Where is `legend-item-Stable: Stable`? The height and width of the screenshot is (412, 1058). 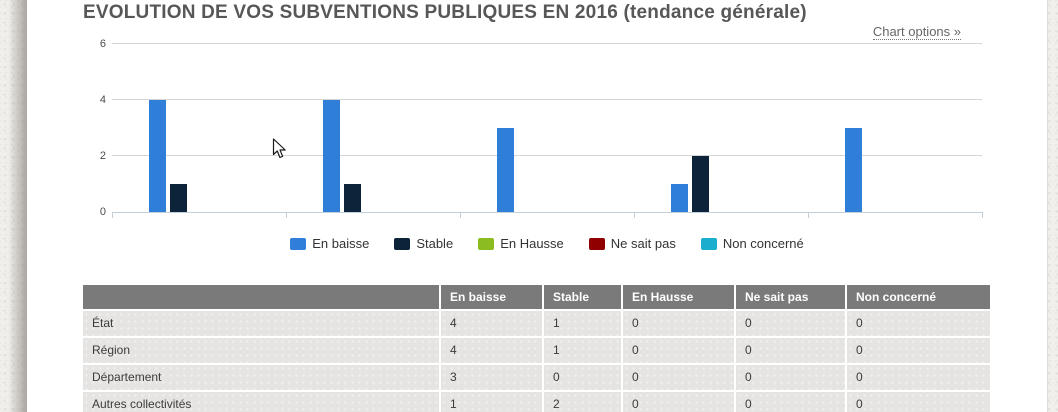 legend-item-Stable: Stable is located at coordinates (423, 243).